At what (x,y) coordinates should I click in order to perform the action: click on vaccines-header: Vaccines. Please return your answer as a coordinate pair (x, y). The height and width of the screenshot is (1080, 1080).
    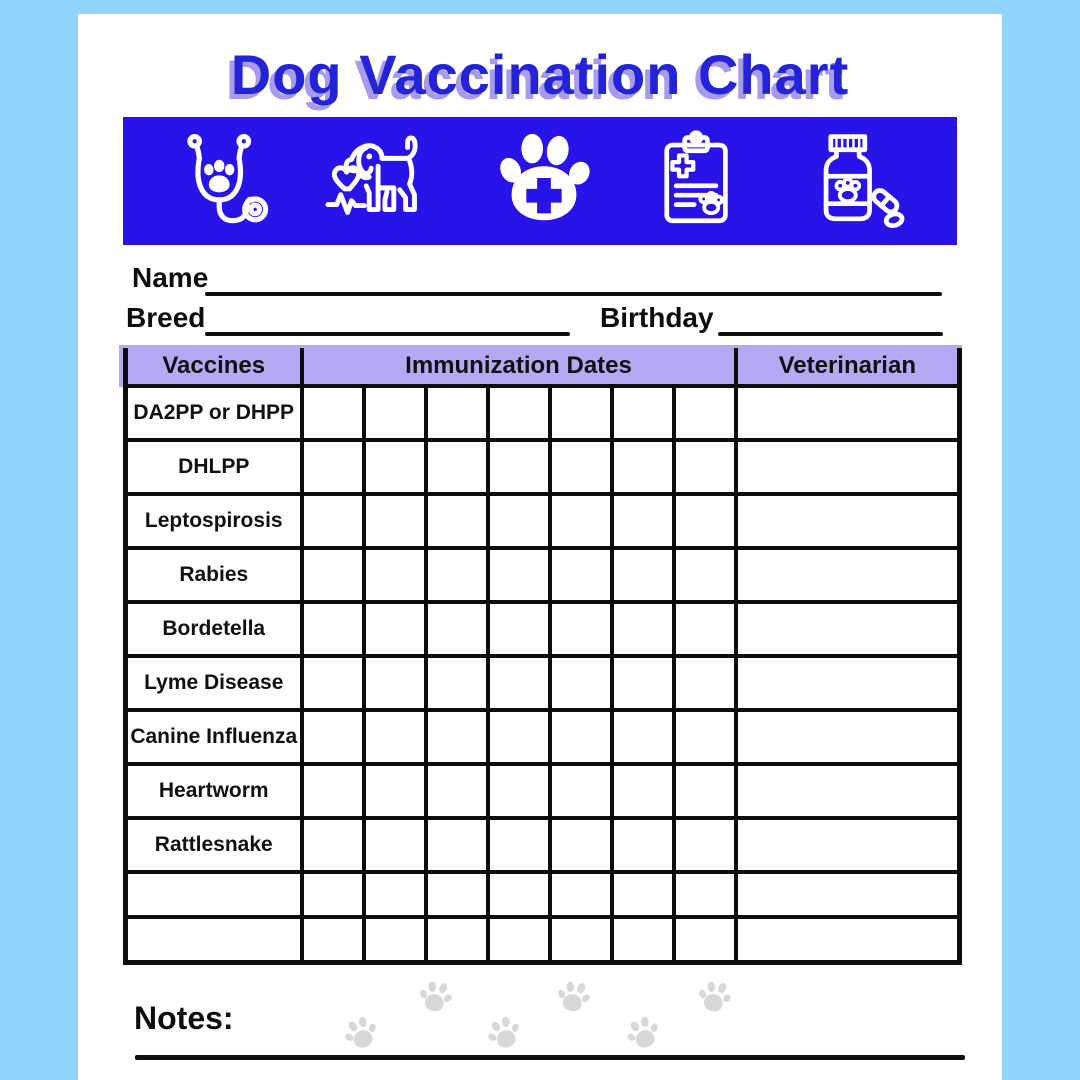
    Looking at the image, I should click on (213, 368).